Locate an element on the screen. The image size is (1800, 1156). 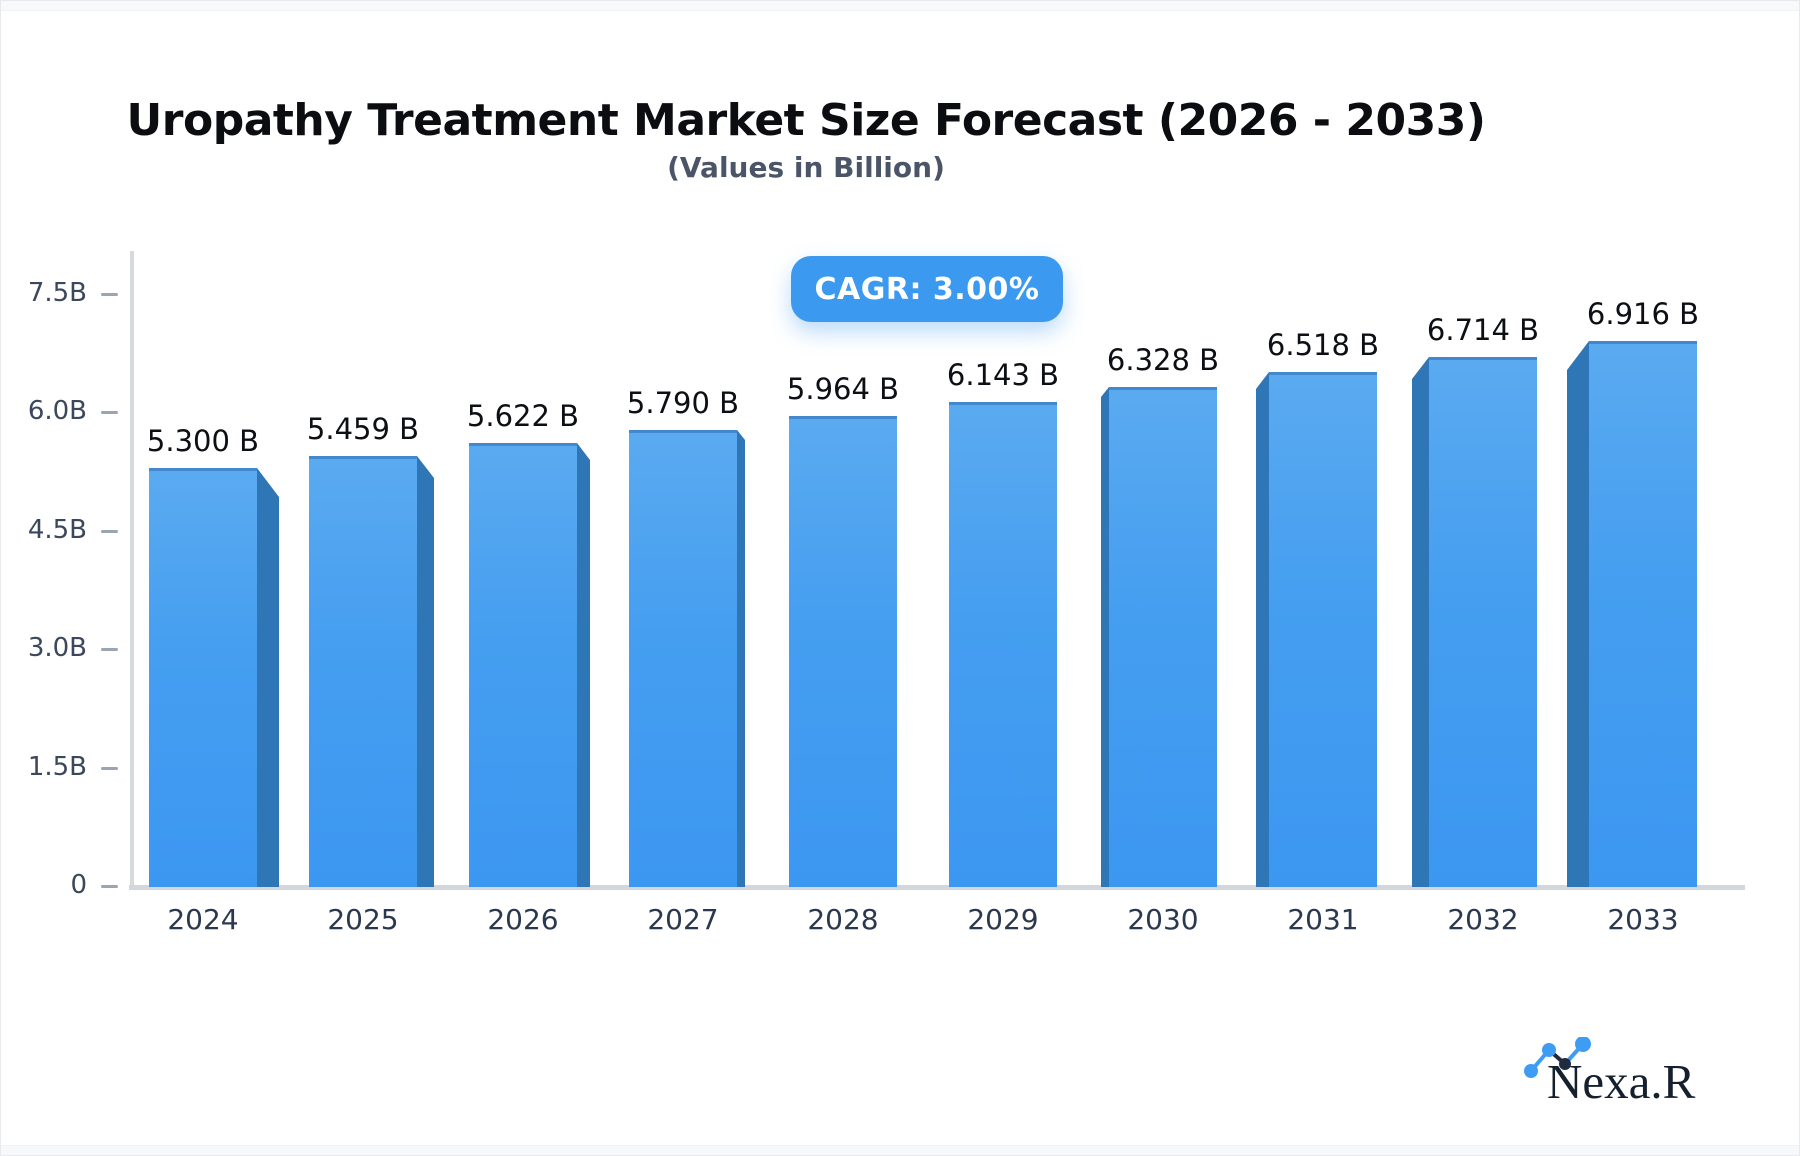
chart-subtitle: (Values in Billion) is located at coordinates (806, 167).